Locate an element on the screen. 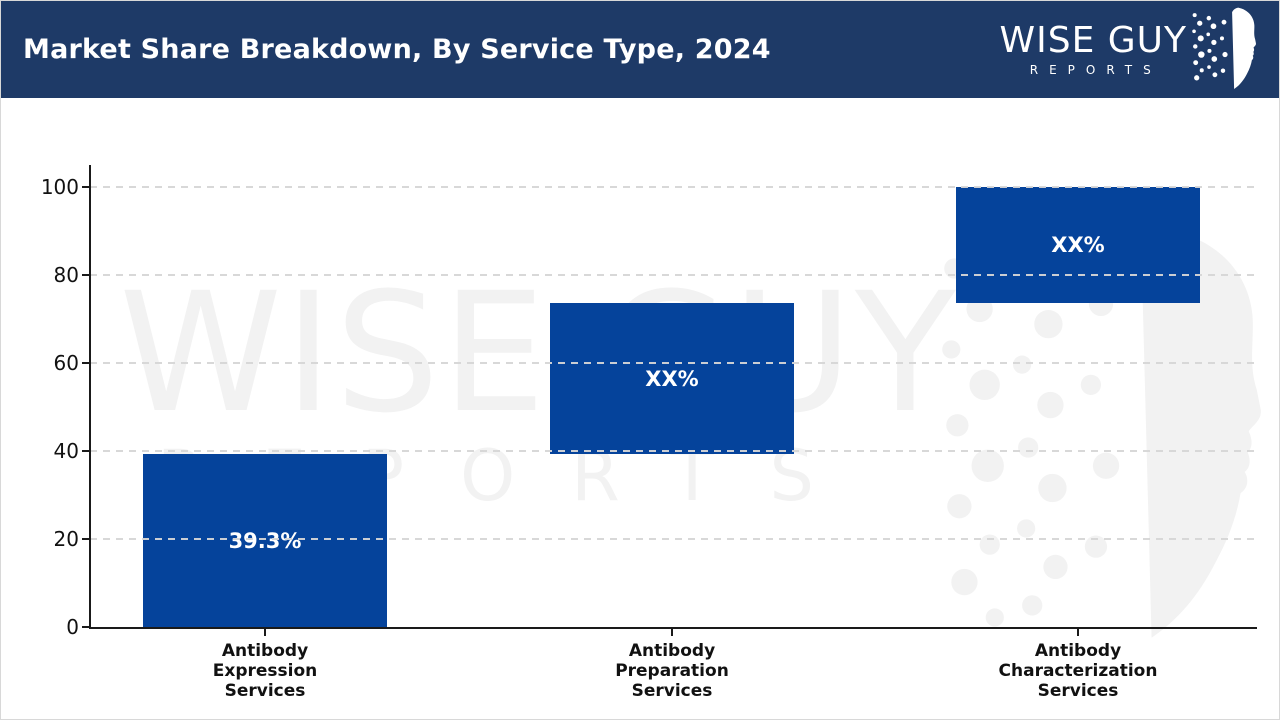  y-axis is located at coordinates (90, 397).